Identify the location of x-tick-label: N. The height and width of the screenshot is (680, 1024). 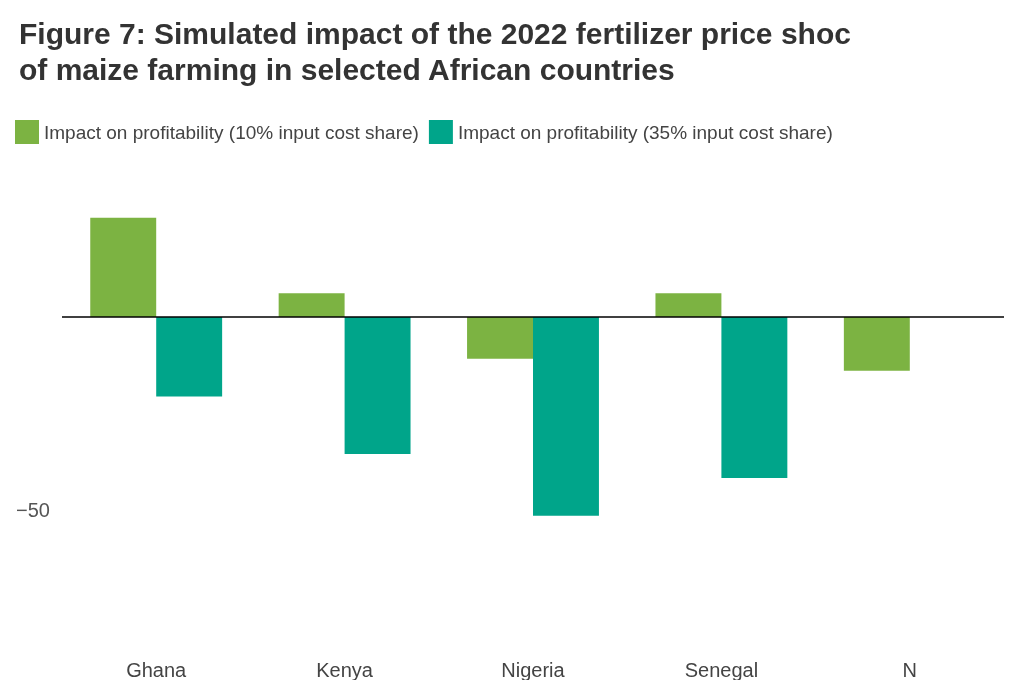
(910, 669).